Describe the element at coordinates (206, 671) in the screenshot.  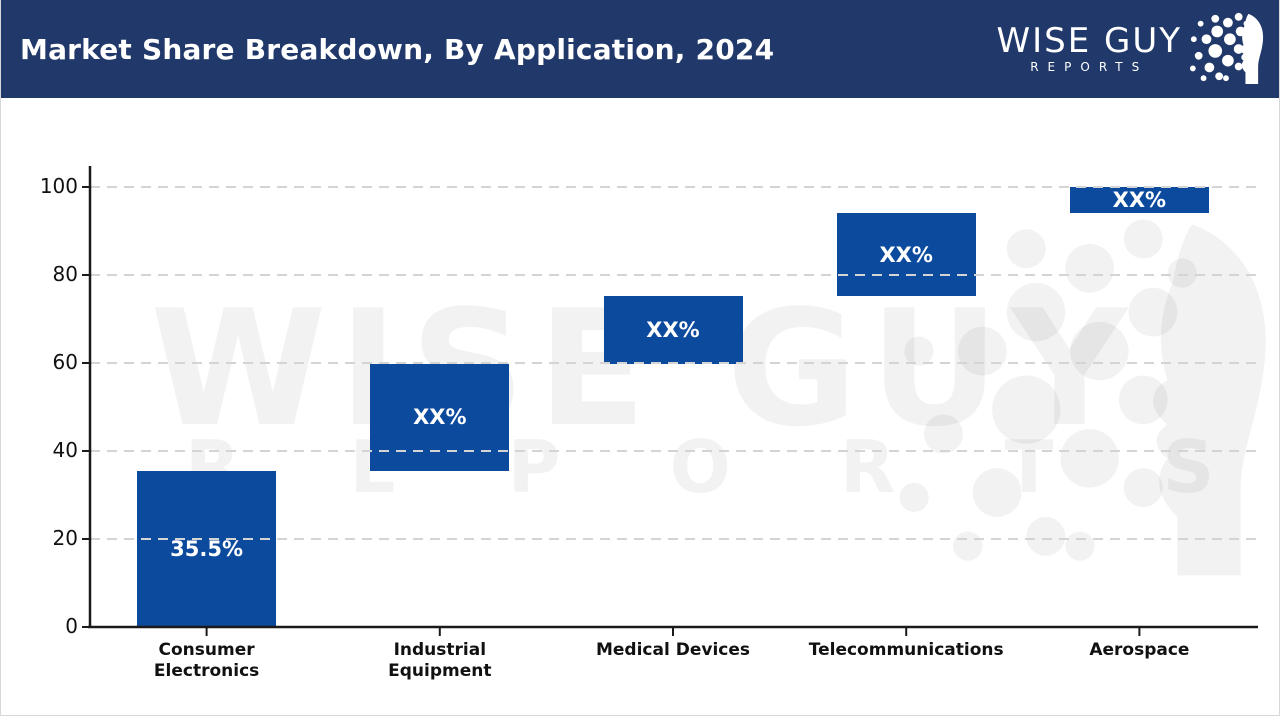
I see `category-label-line: Electronics` at that location.